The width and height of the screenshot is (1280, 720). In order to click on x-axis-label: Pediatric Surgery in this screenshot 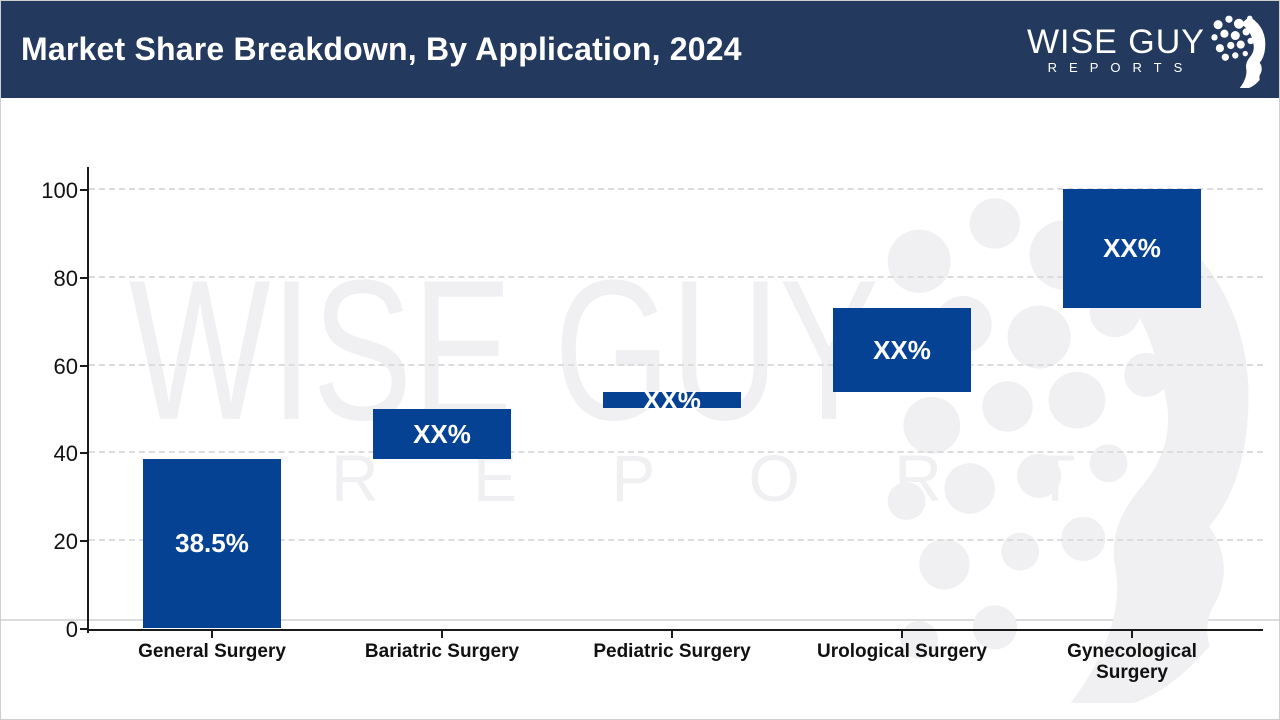, I will do `click(672, 651)`.